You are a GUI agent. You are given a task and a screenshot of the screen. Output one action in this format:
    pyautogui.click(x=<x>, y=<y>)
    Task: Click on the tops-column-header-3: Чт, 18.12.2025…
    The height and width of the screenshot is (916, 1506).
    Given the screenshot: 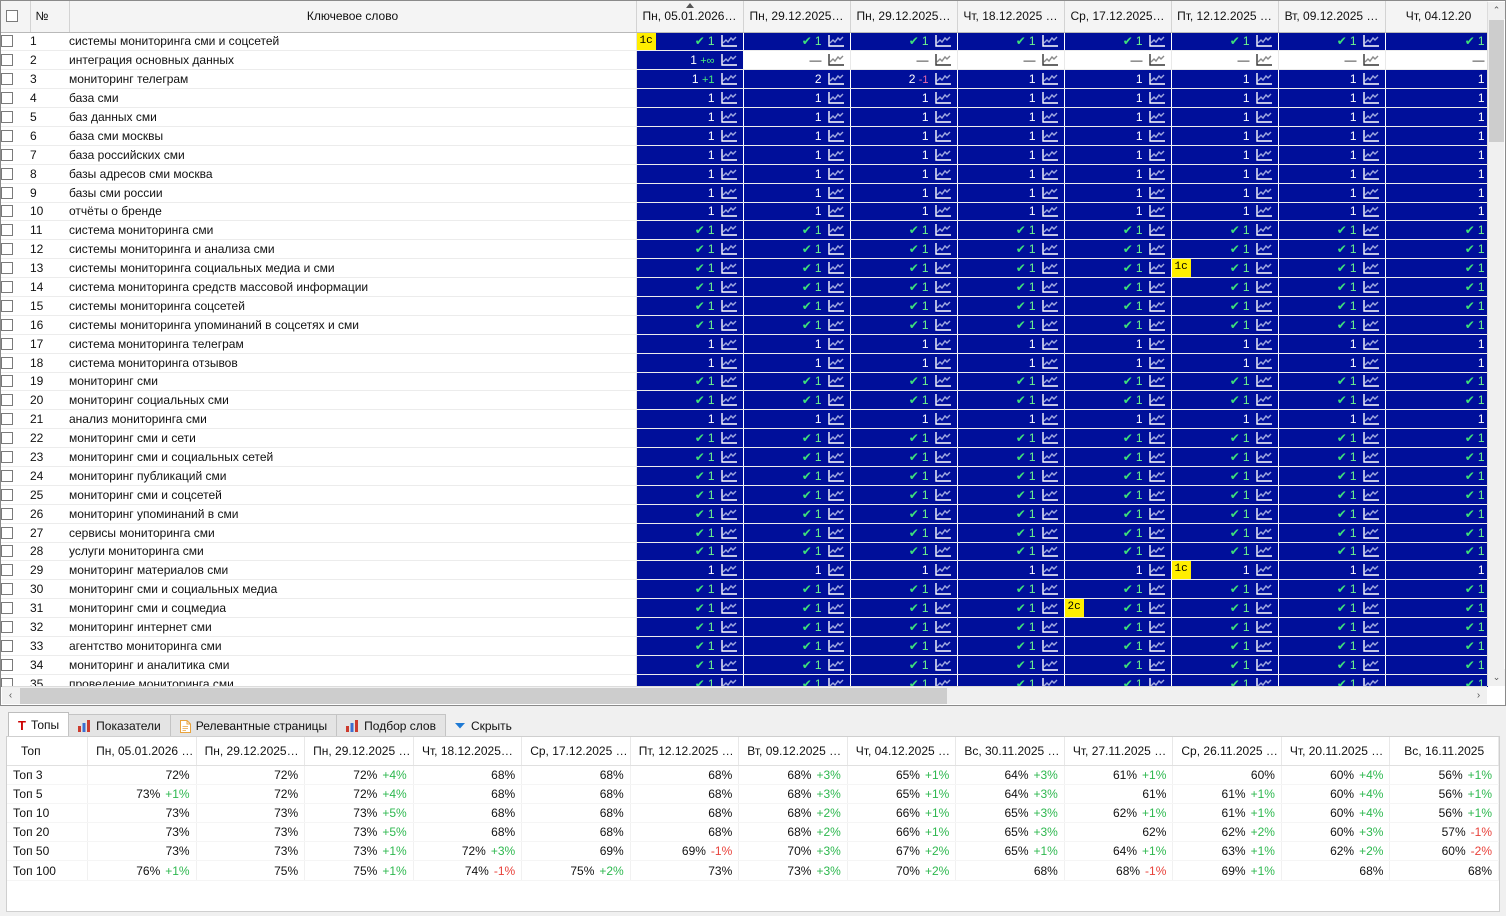 What is the action you would take?
    pyautogui.click(x=468, y=751)
    